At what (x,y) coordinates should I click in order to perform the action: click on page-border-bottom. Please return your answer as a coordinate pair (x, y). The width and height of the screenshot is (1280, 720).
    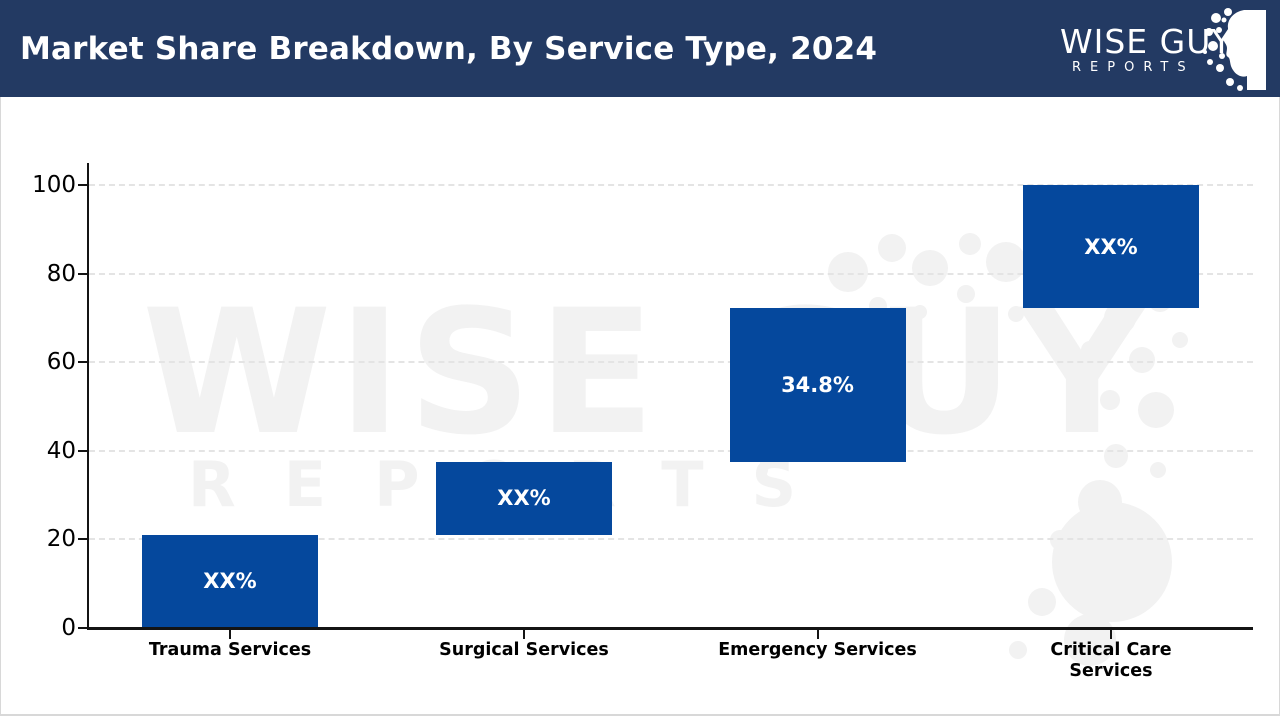
    Looking at the image, I should click on (640, 715).